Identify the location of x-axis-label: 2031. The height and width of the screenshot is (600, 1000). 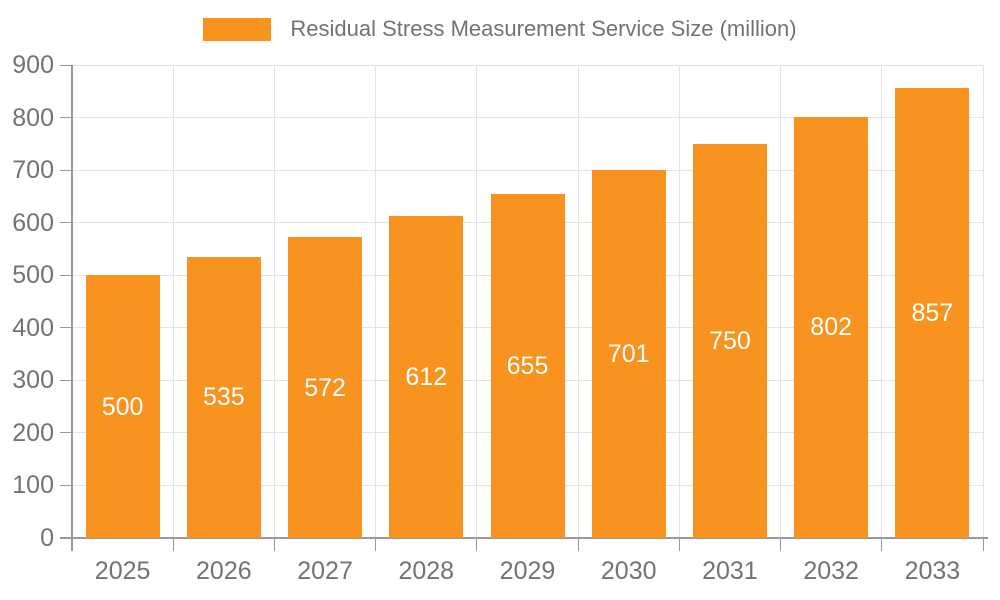
(730, 571).